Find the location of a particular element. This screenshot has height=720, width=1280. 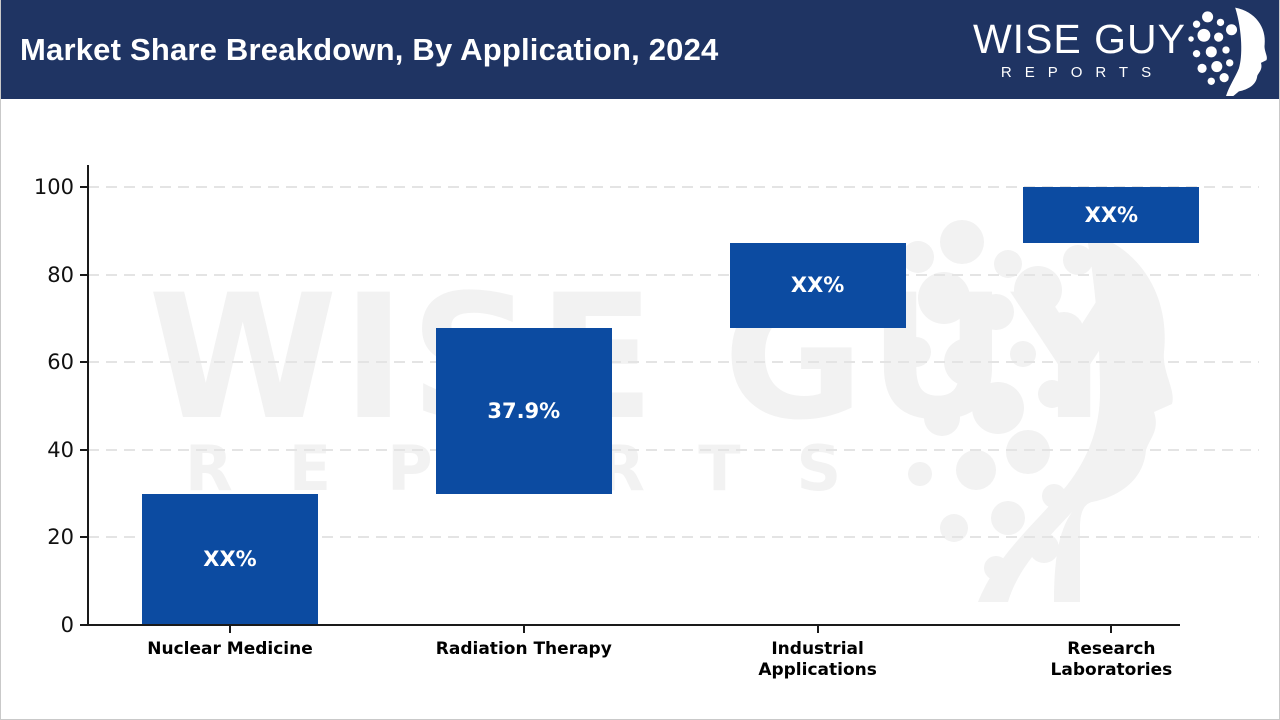

y-tick-label: 20 is located at coordinates (60, 537).